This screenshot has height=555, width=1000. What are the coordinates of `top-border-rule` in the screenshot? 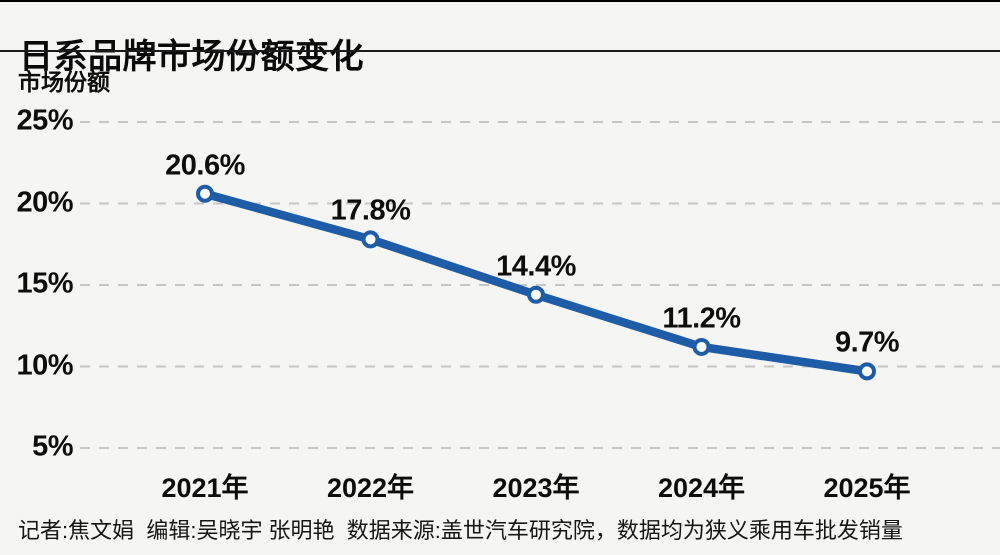 It's located at (500, 1).